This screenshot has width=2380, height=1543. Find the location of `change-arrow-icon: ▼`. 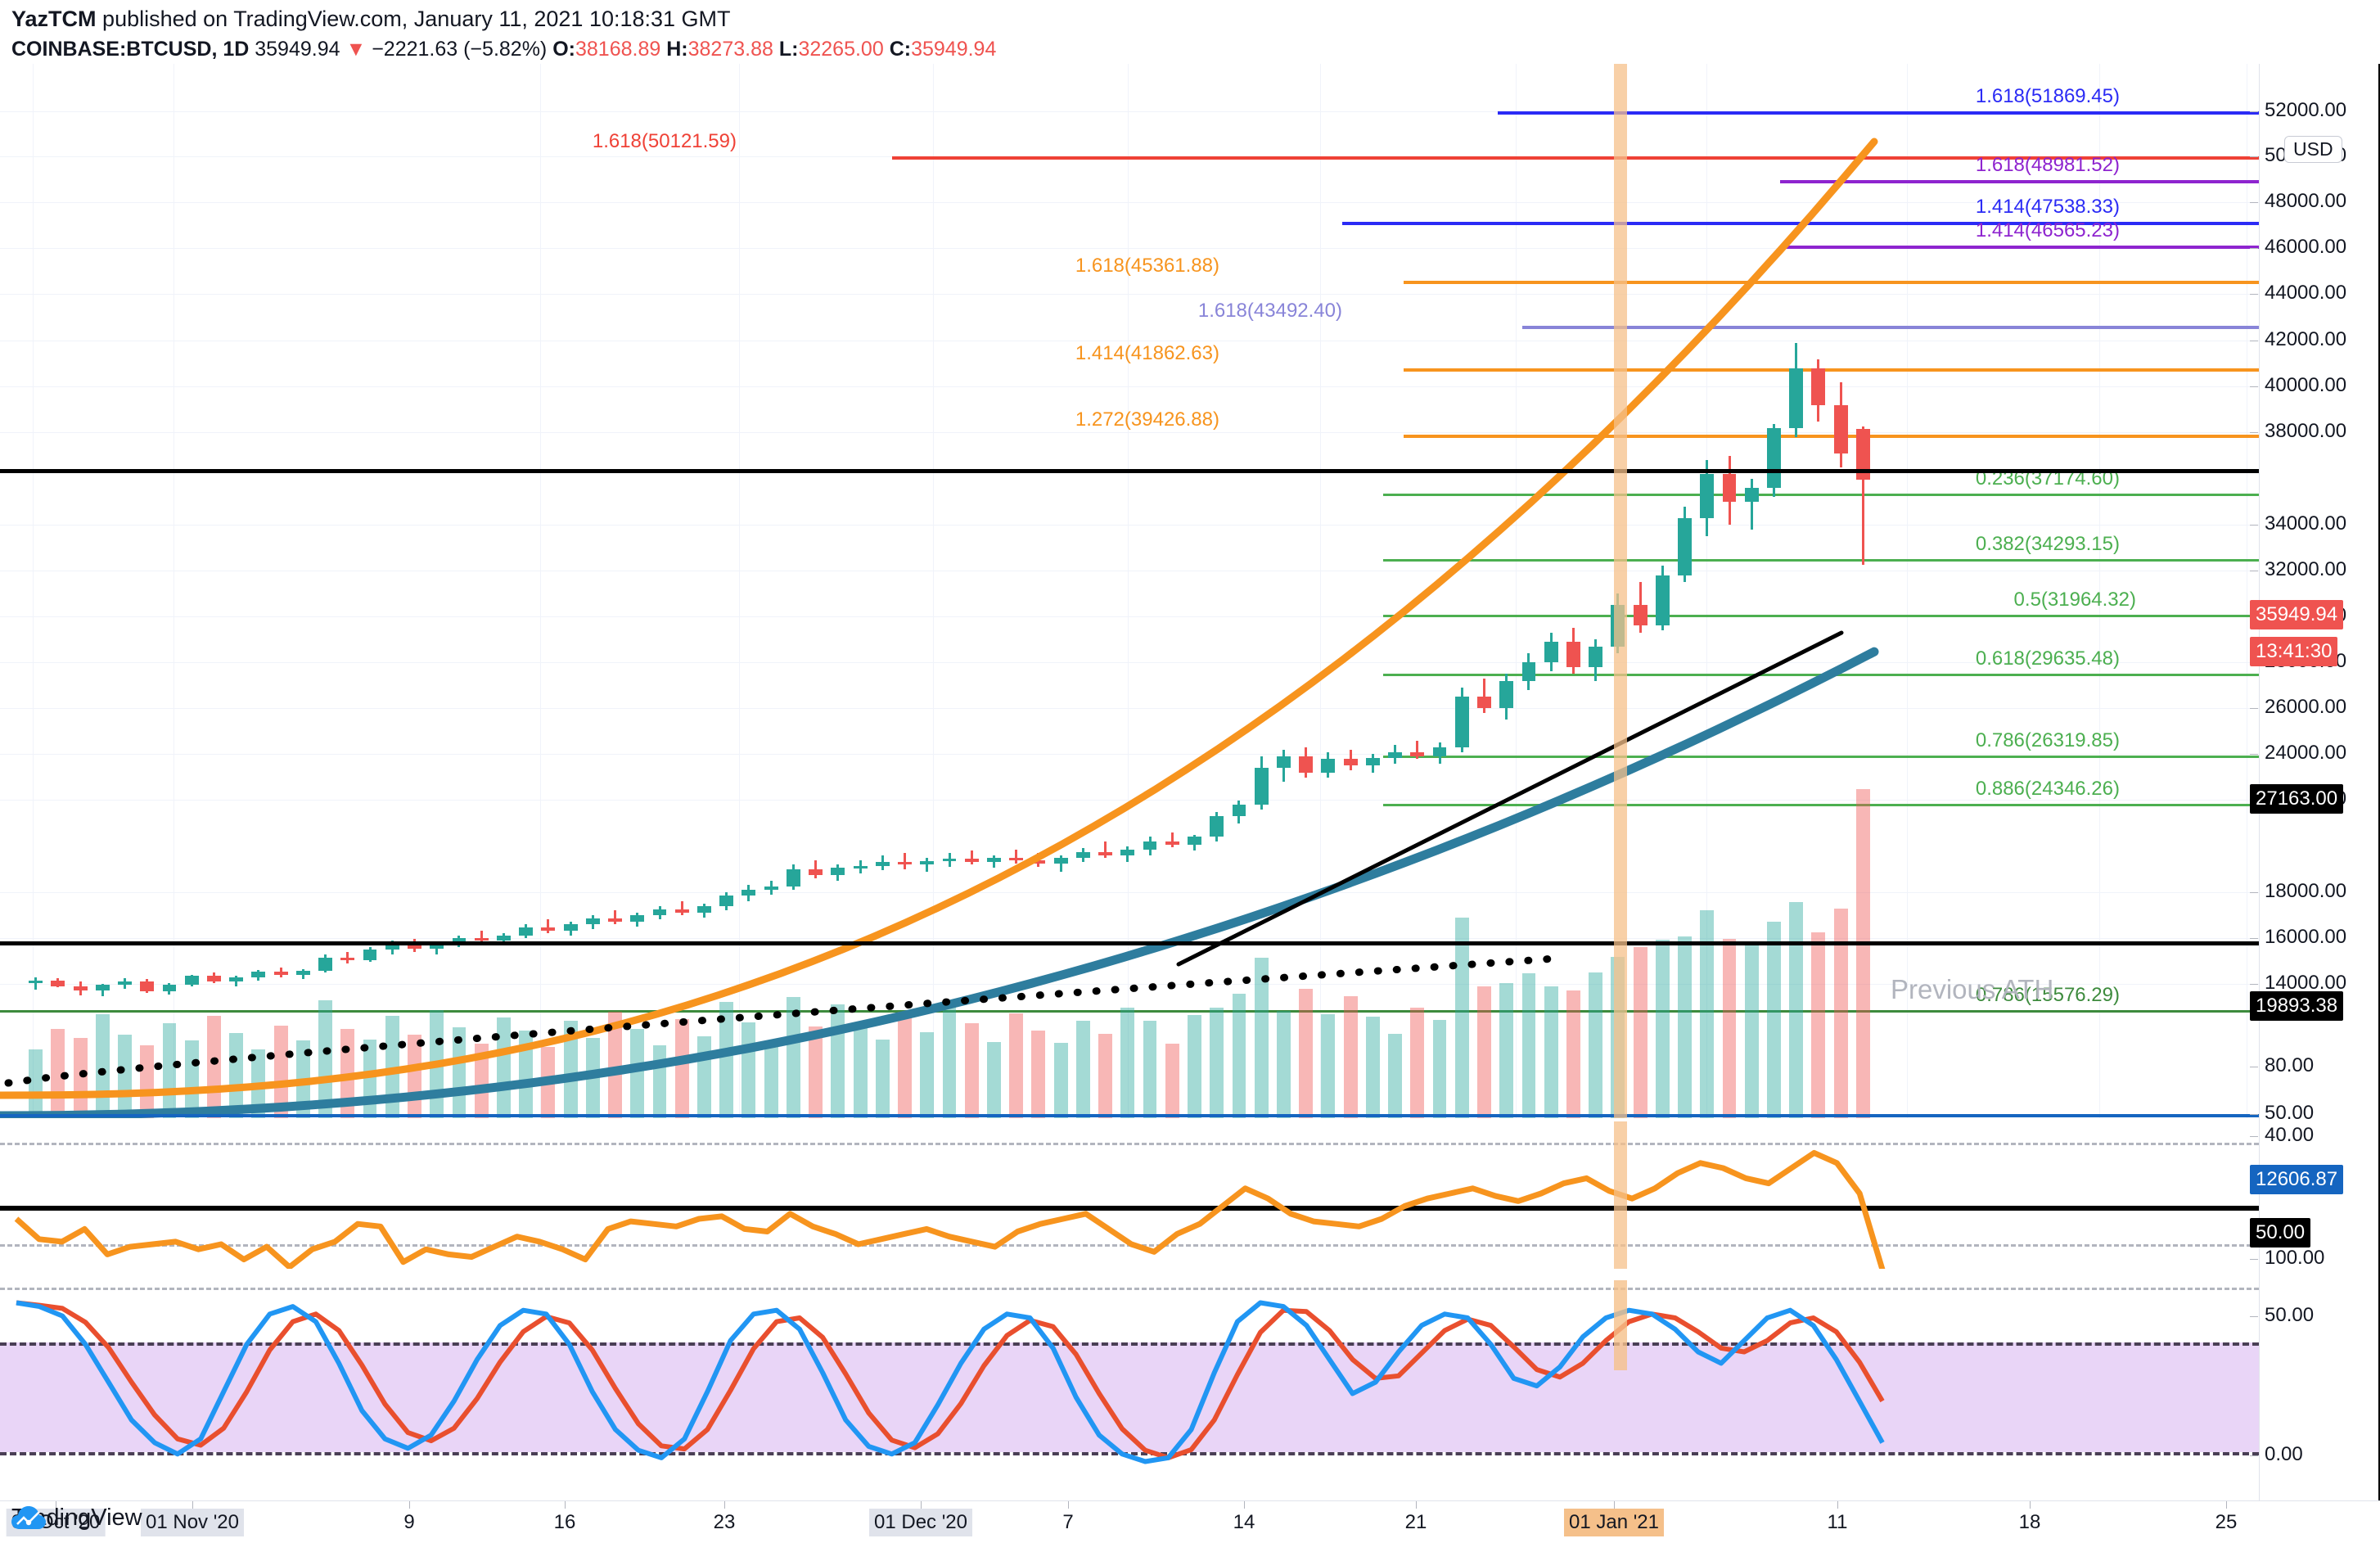

change-arrow-icon: ▼ is located at coordinates (356, 49).